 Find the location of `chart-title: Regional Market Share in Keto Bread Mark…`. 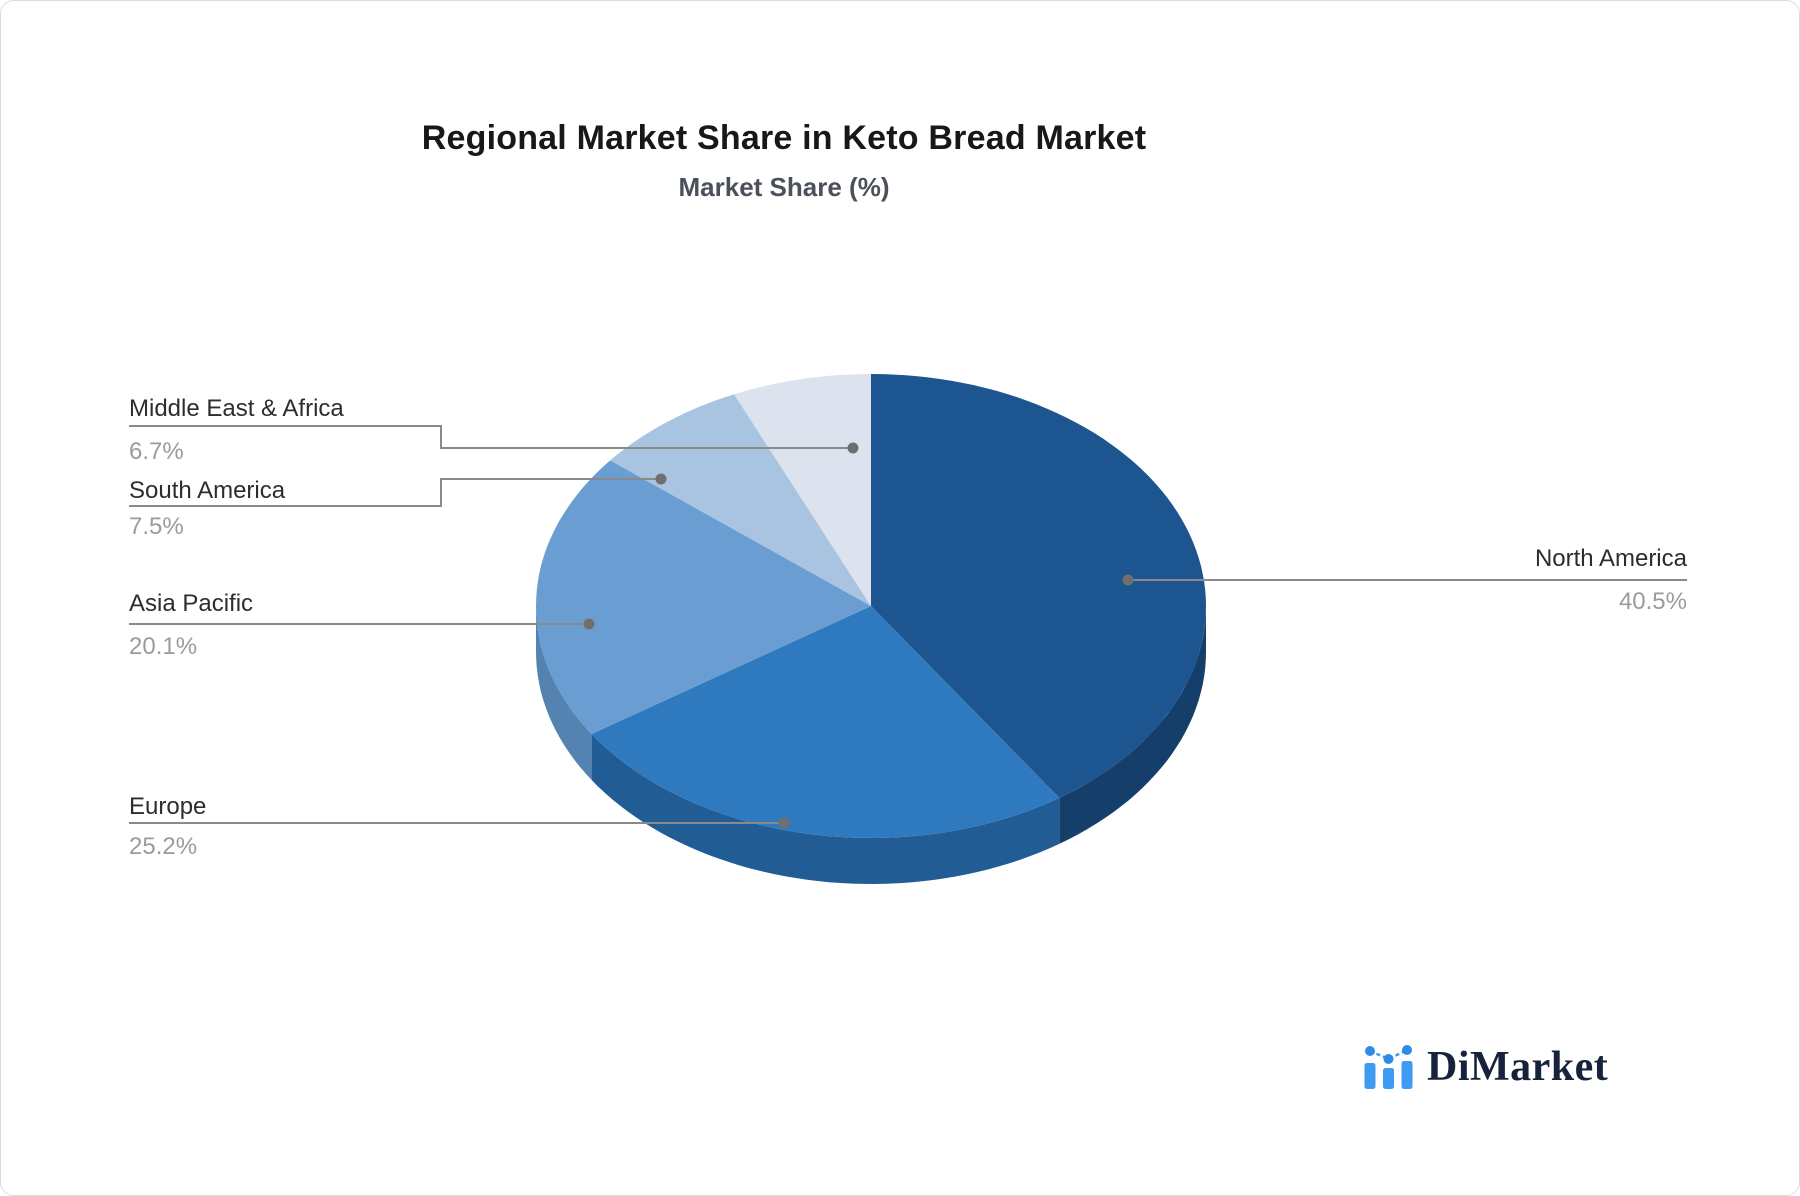

chart-title: Regional Market Share in Keto Bread Mark… is located at coordinates (784, 138).